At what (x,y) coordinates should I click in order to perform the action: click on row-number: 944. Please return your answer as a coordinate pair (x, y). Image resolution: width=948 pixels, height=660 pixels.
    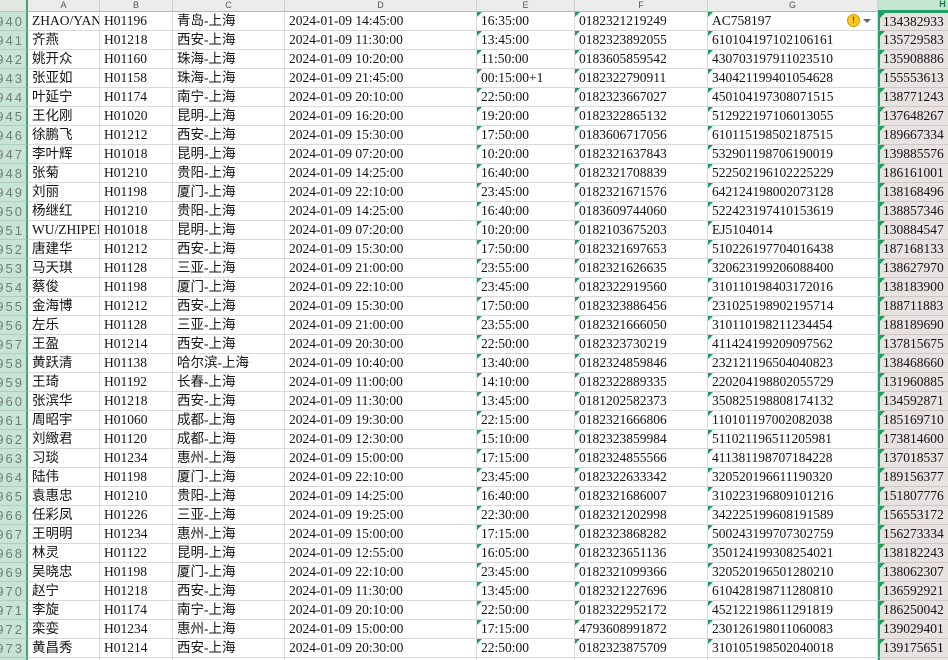
    Looking at the image, I should click on (14, 97).